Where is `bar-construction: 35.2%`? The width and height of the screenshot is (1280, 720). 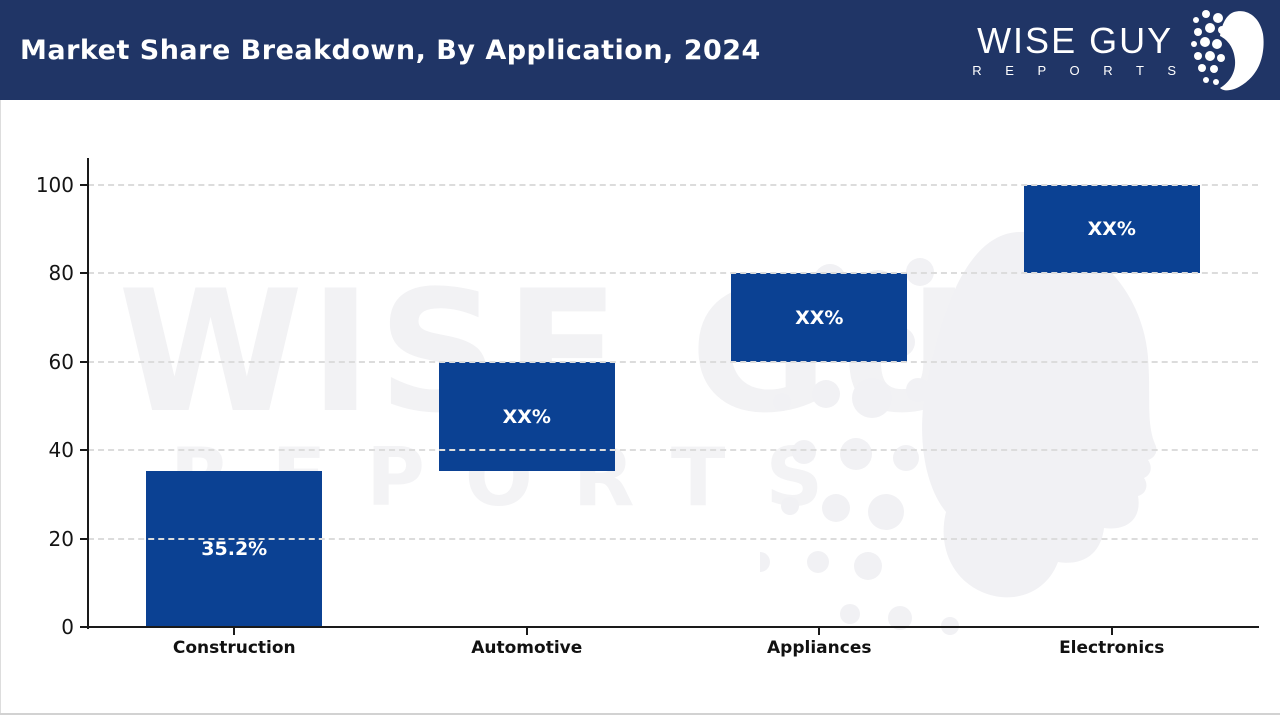
bar-construction: 35.2% is located at coordinates (234, 549).